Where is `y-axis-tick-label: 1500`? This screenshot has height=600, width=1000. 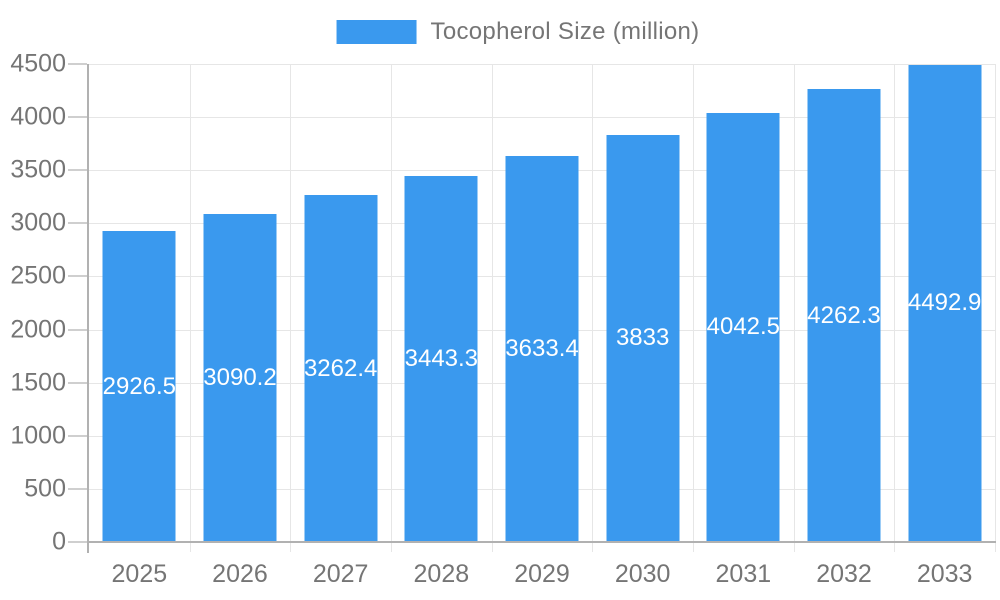 y-axis-tick-label: 1500 is located at coordinates (38, 382).